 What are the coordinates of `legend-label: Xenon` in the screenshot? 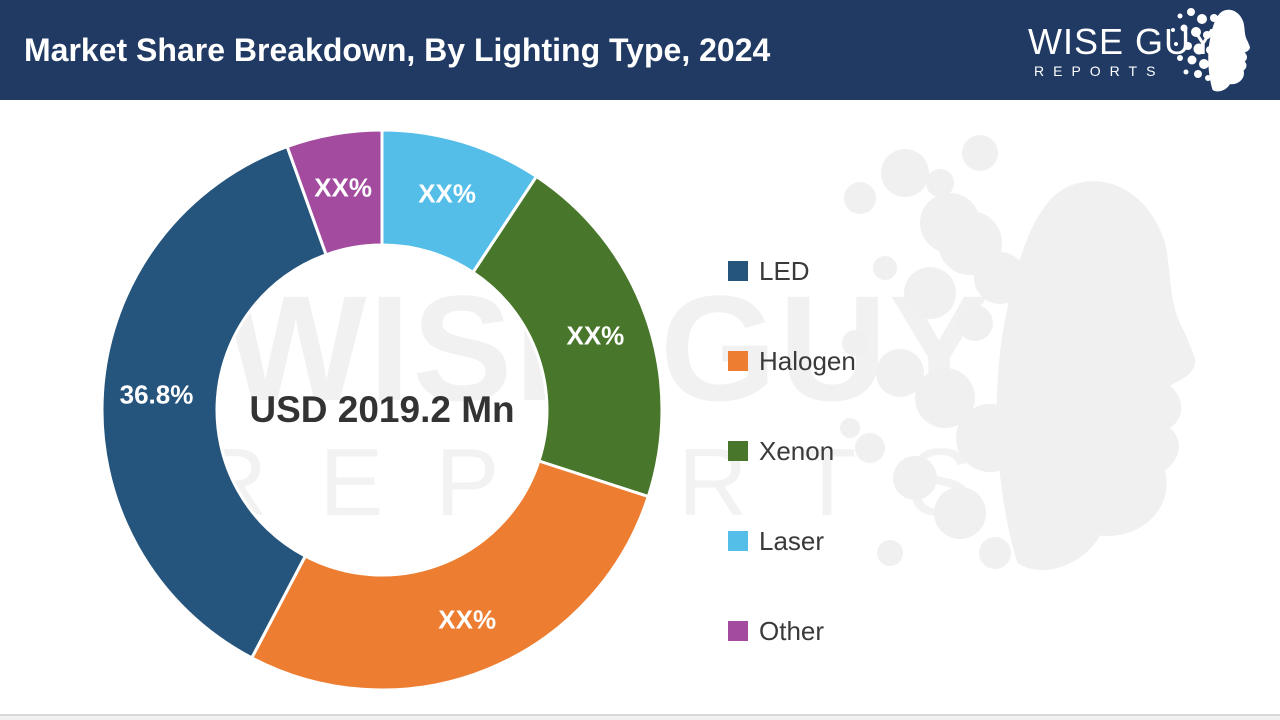 It's located at (797, 451).